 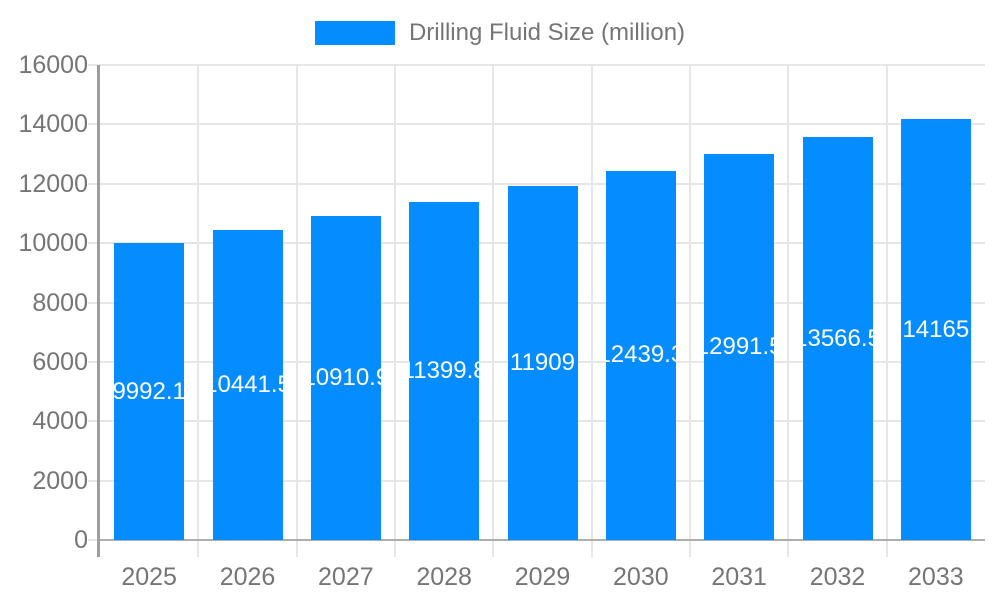 What do you see at coordinates (98, 311) in the screenshot?
I see `y-axis-line` at bounding box center [98, 311].